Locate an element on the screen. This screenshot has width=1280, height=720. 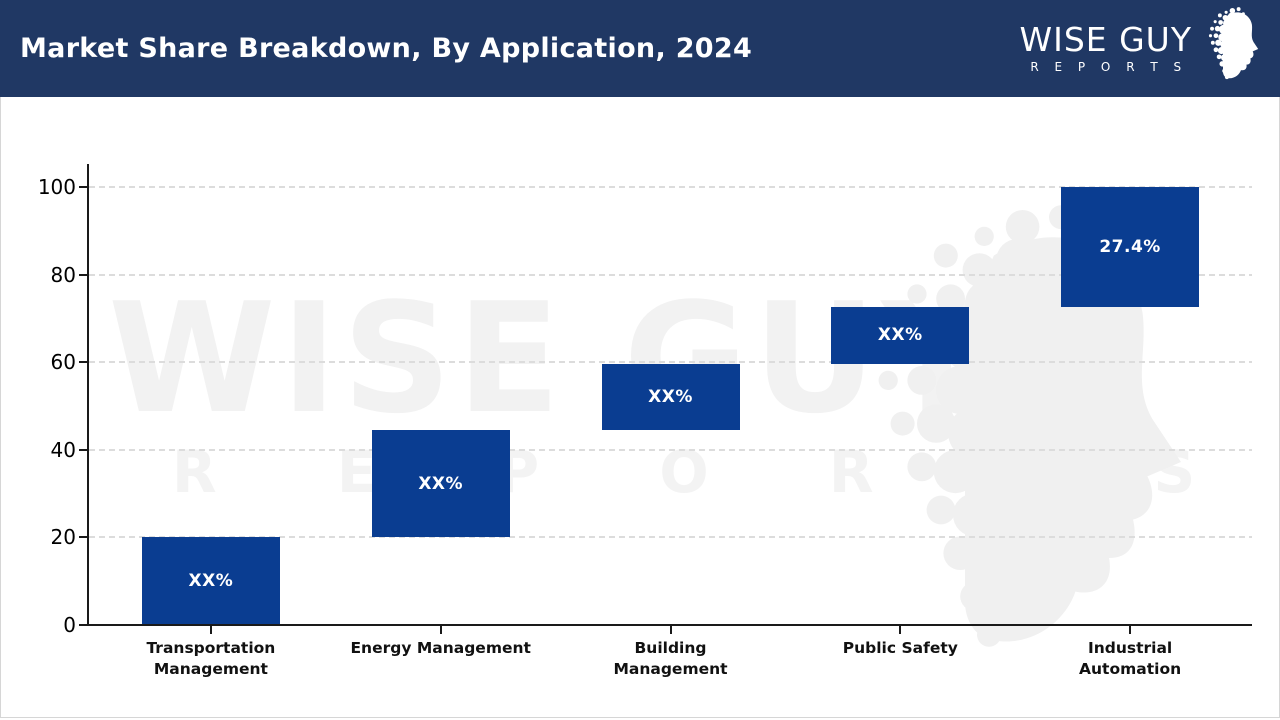
bar-value-label: 27.4% is located at coordinates (1130, 247).